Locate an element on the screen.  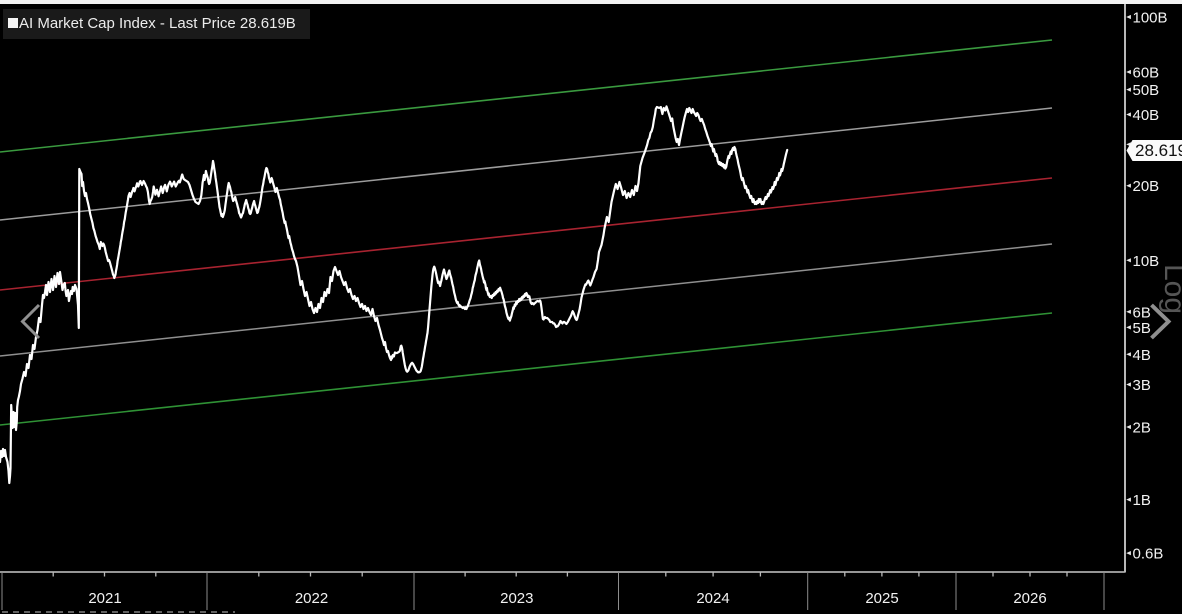
svg-text: 10B is located at coordinates (1146, 261).